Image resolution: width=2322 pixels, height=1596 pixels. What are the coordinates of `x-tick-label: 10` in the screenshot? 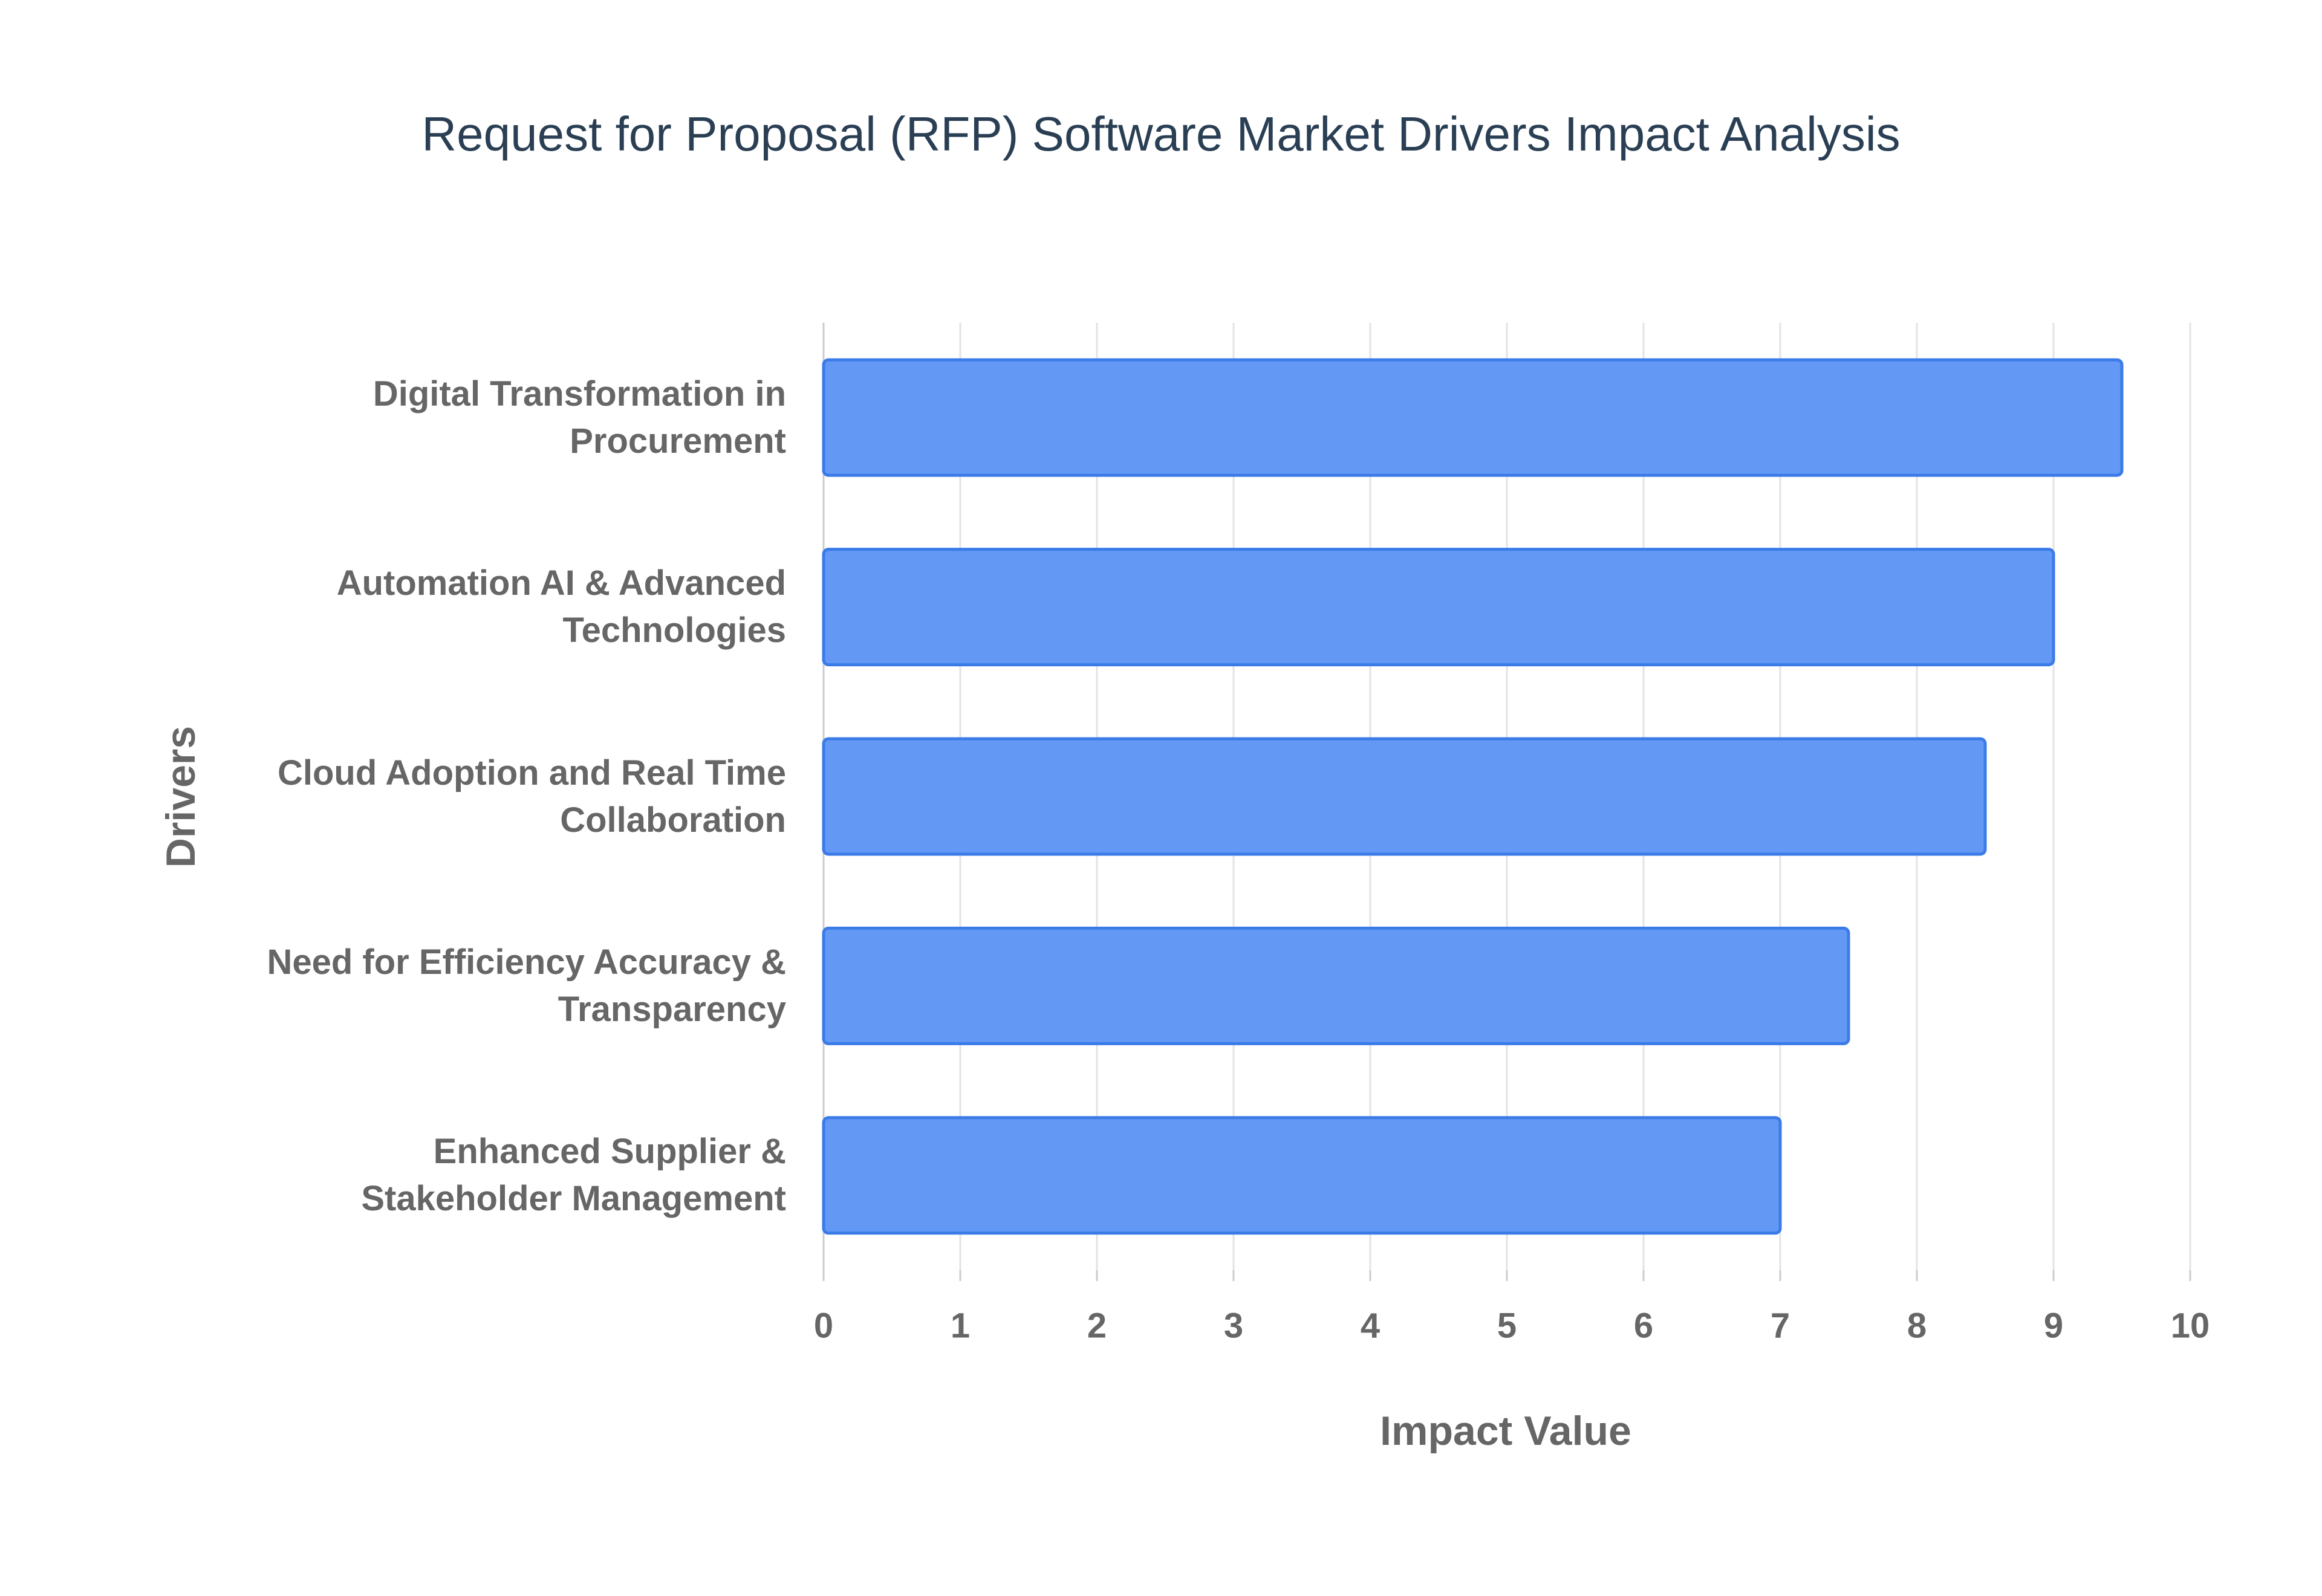 It's located at (2190, 1325).